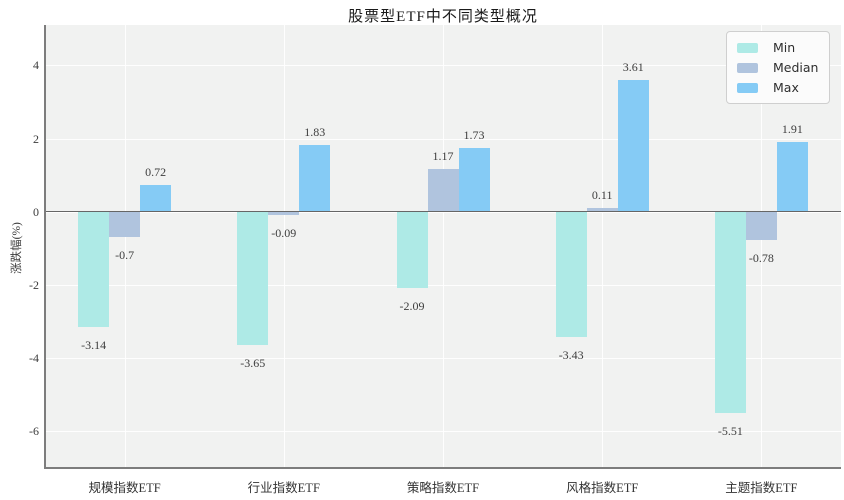  I want to click on y-tick-label: -2, so click(34, 284).